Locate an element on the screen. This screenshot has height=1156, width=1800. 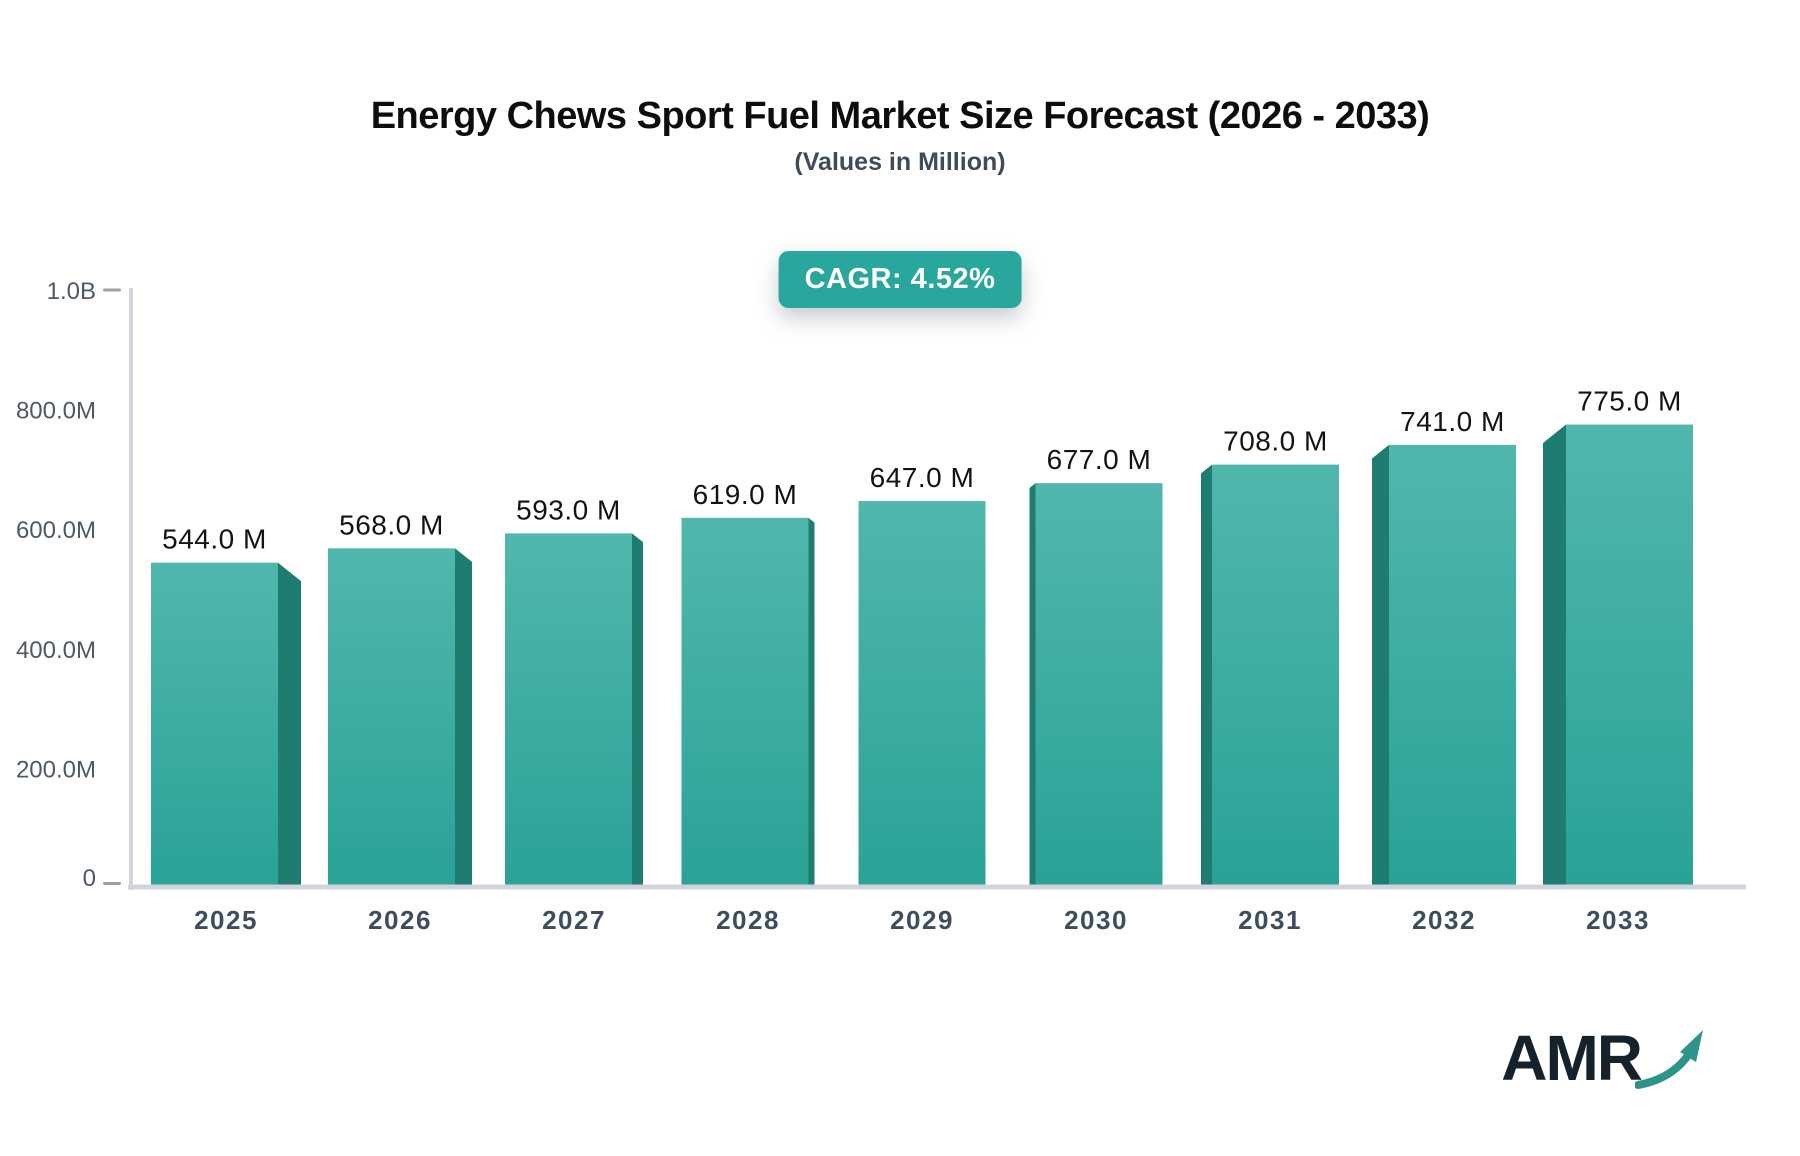
bar-value-label: 708.0 M is located at coordinates (1275, 441).